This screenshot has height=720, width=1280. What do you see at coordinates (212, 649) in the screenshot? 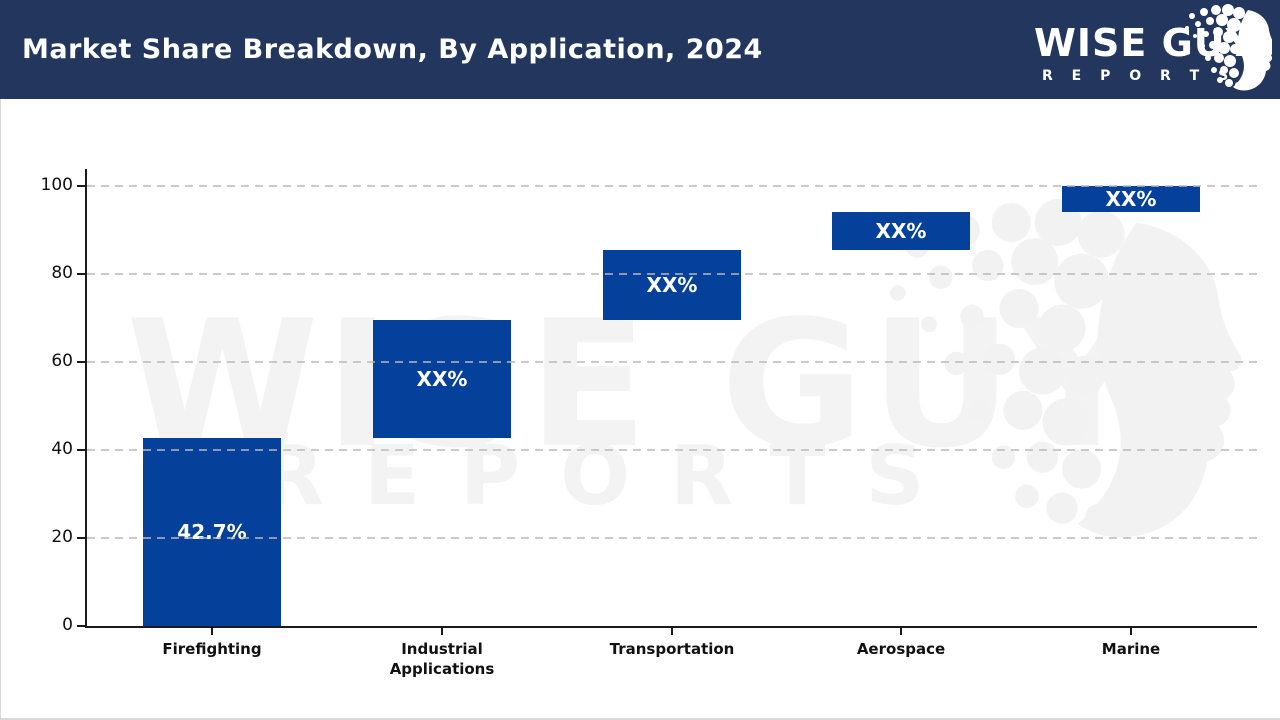
I see `x-axis-label-0: Firefighting` at bounding box center [212, 649].